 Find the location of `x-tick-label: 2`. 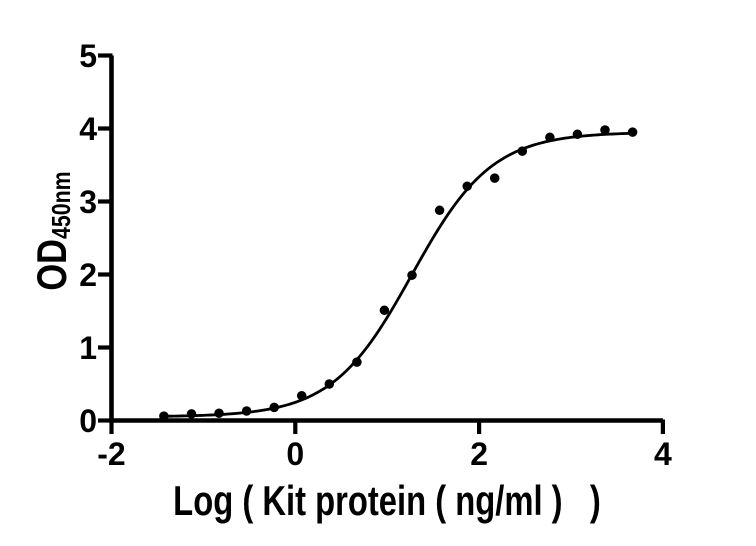

x-tick-label: 2 is located at coordinates (479, 454).